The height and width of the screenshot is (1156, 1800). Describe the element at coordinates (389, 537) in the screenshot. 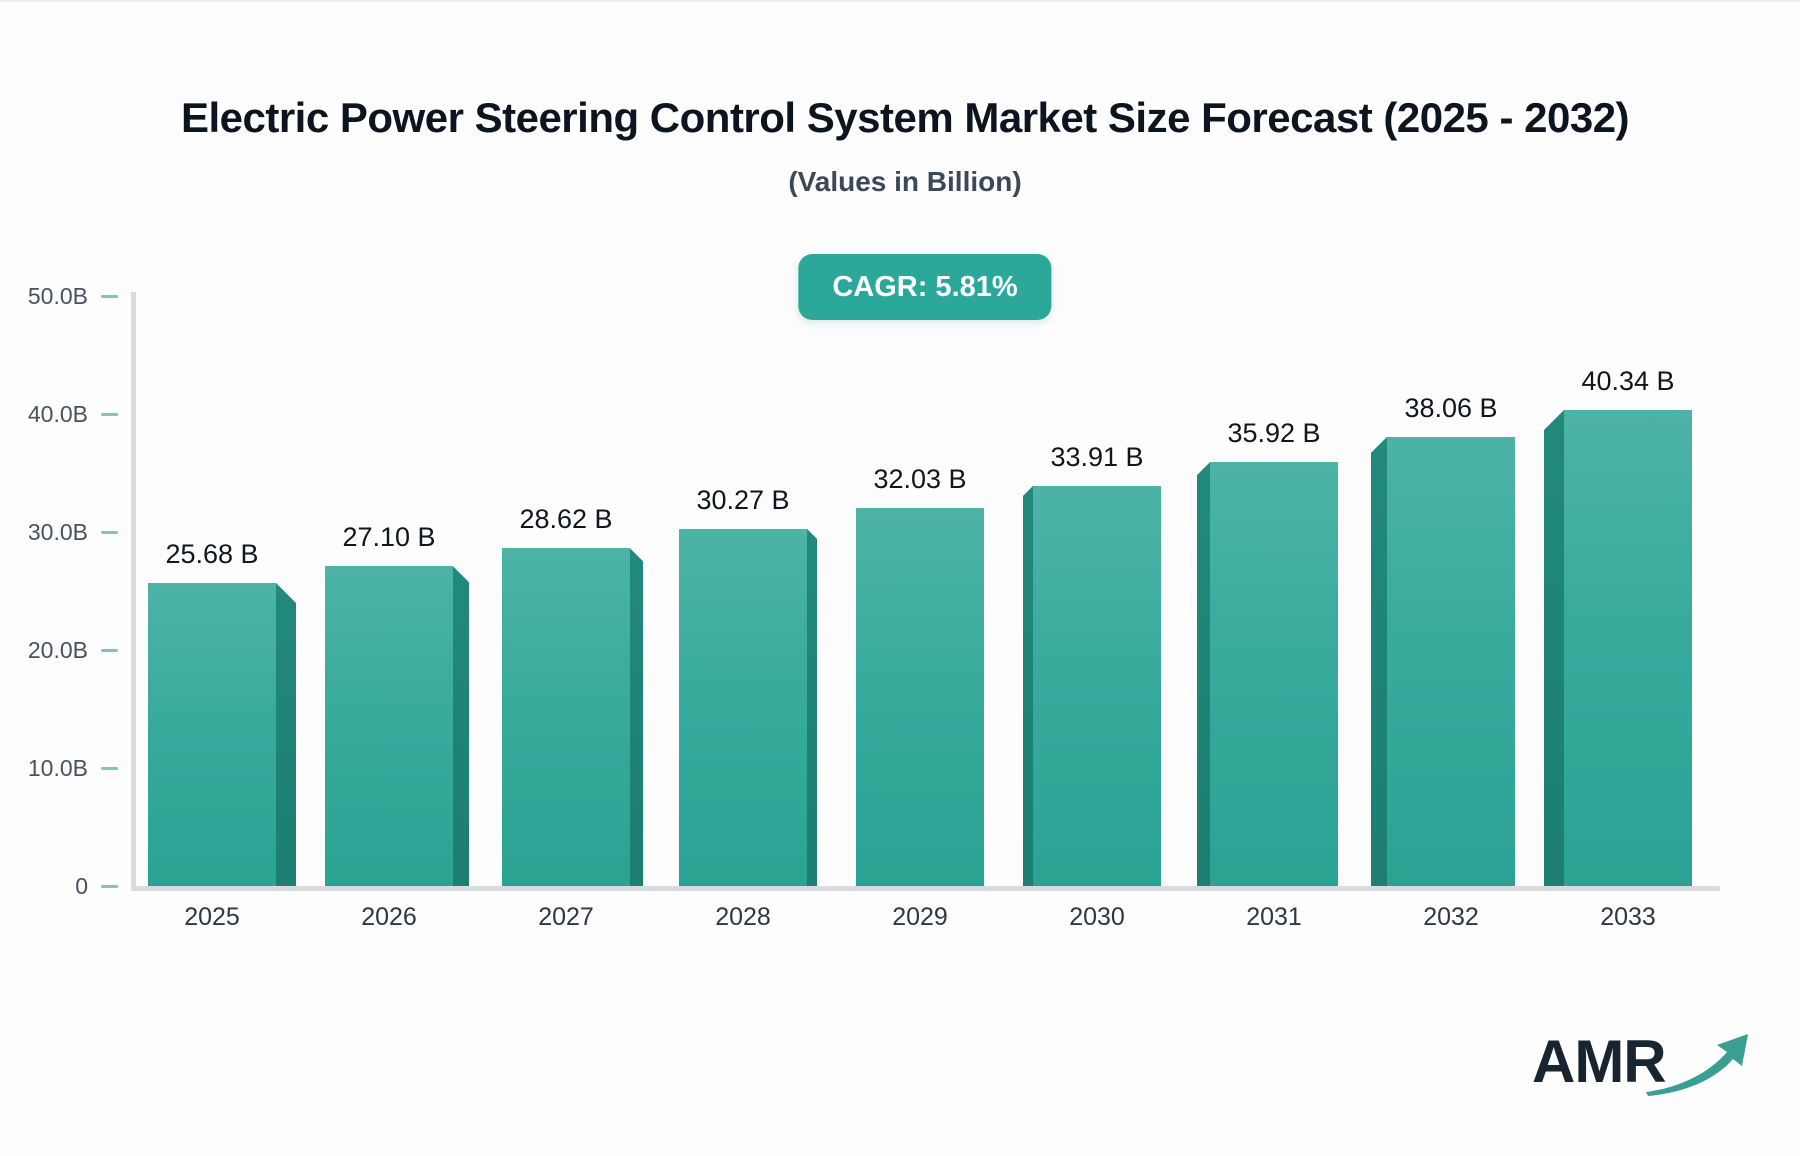

I see `bar-value-label: 27.10 B` at that location.